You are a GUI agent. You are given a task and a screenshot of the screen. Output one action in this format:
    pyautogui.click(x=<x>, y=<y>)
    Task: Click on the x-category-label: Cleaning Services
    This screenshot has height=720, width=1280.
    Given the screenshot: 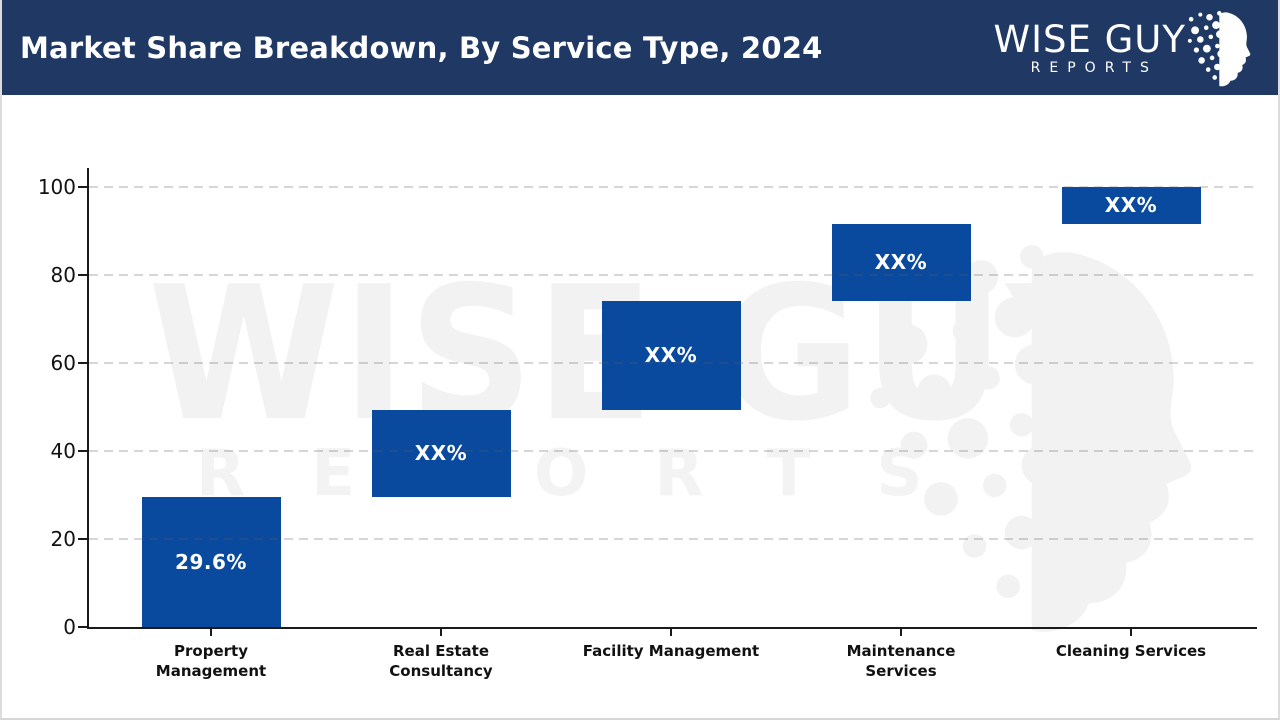 What is the action you would take?
    pyautogui.click(x=1131, y=651)
    